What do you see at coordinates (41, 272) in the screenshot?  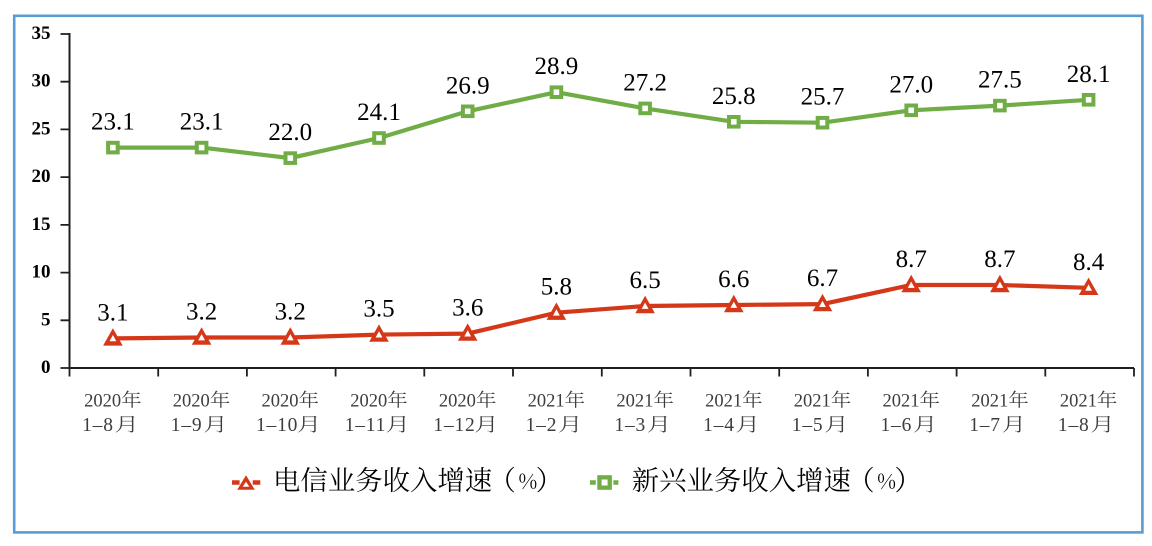 I see `svg-text: 10` at bounding box center [41, 272].